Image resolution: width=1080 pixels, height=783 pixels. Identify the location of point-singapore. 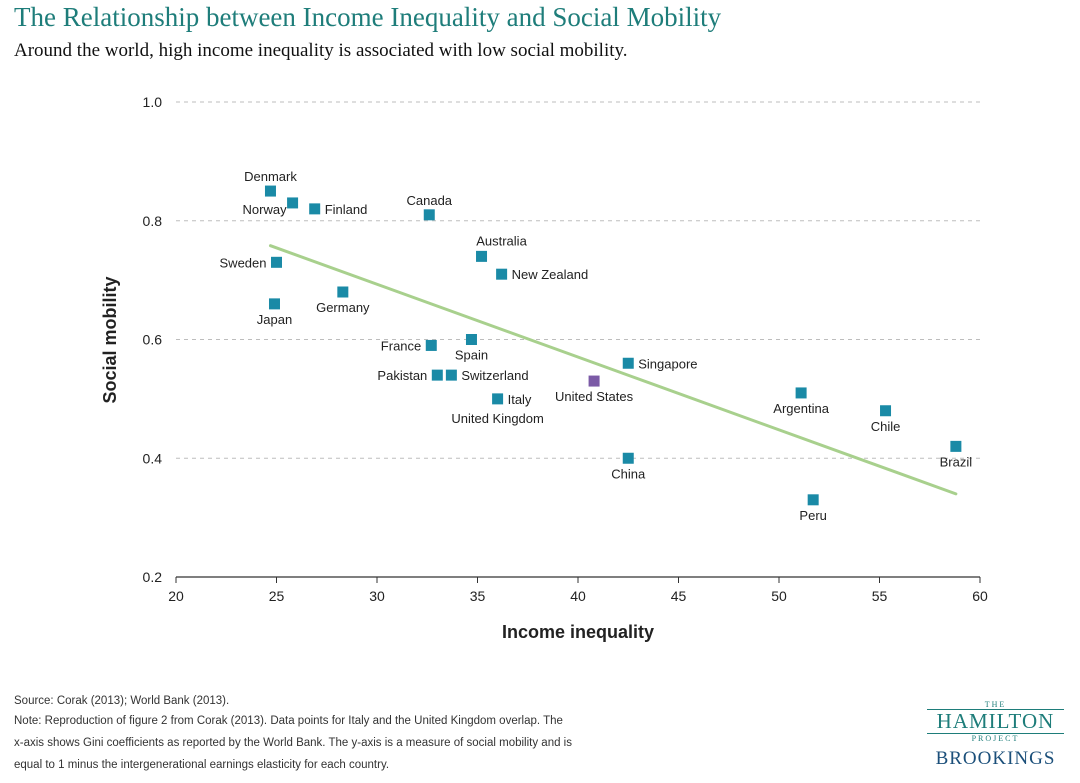
(628, 363).